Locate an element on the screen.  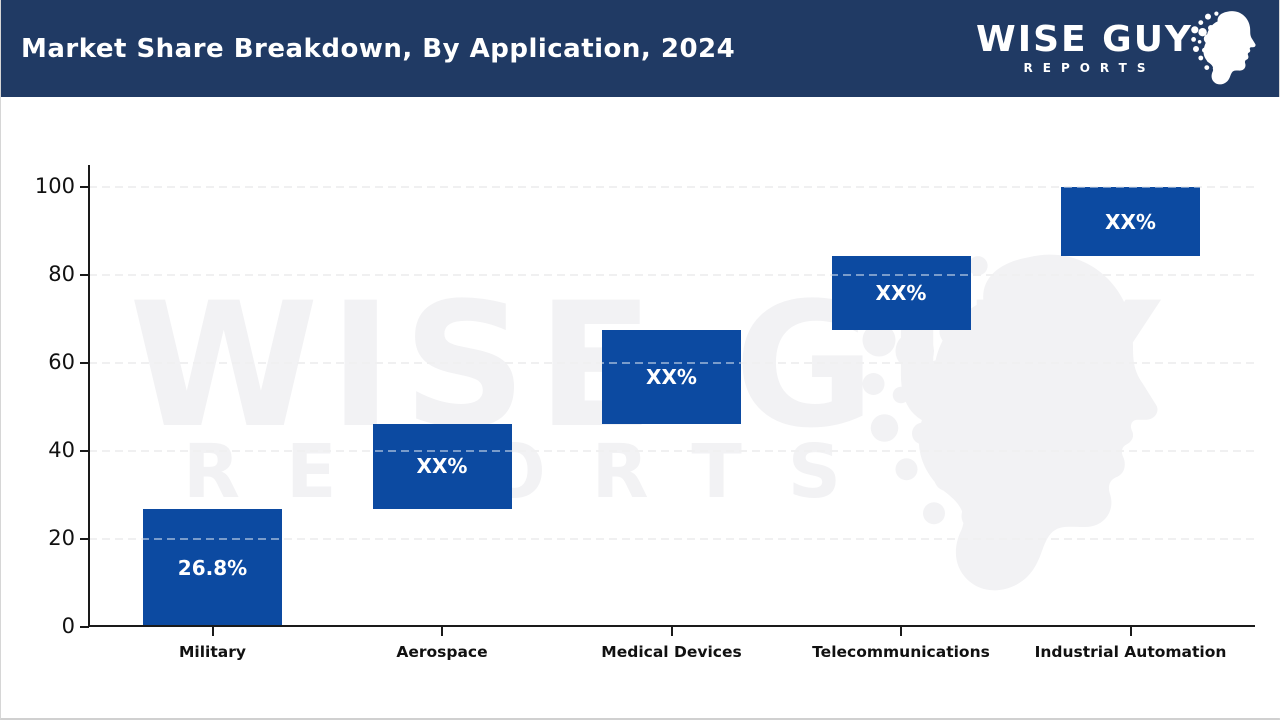
y-tick-label: 100 is located at coordinates (54, 186).